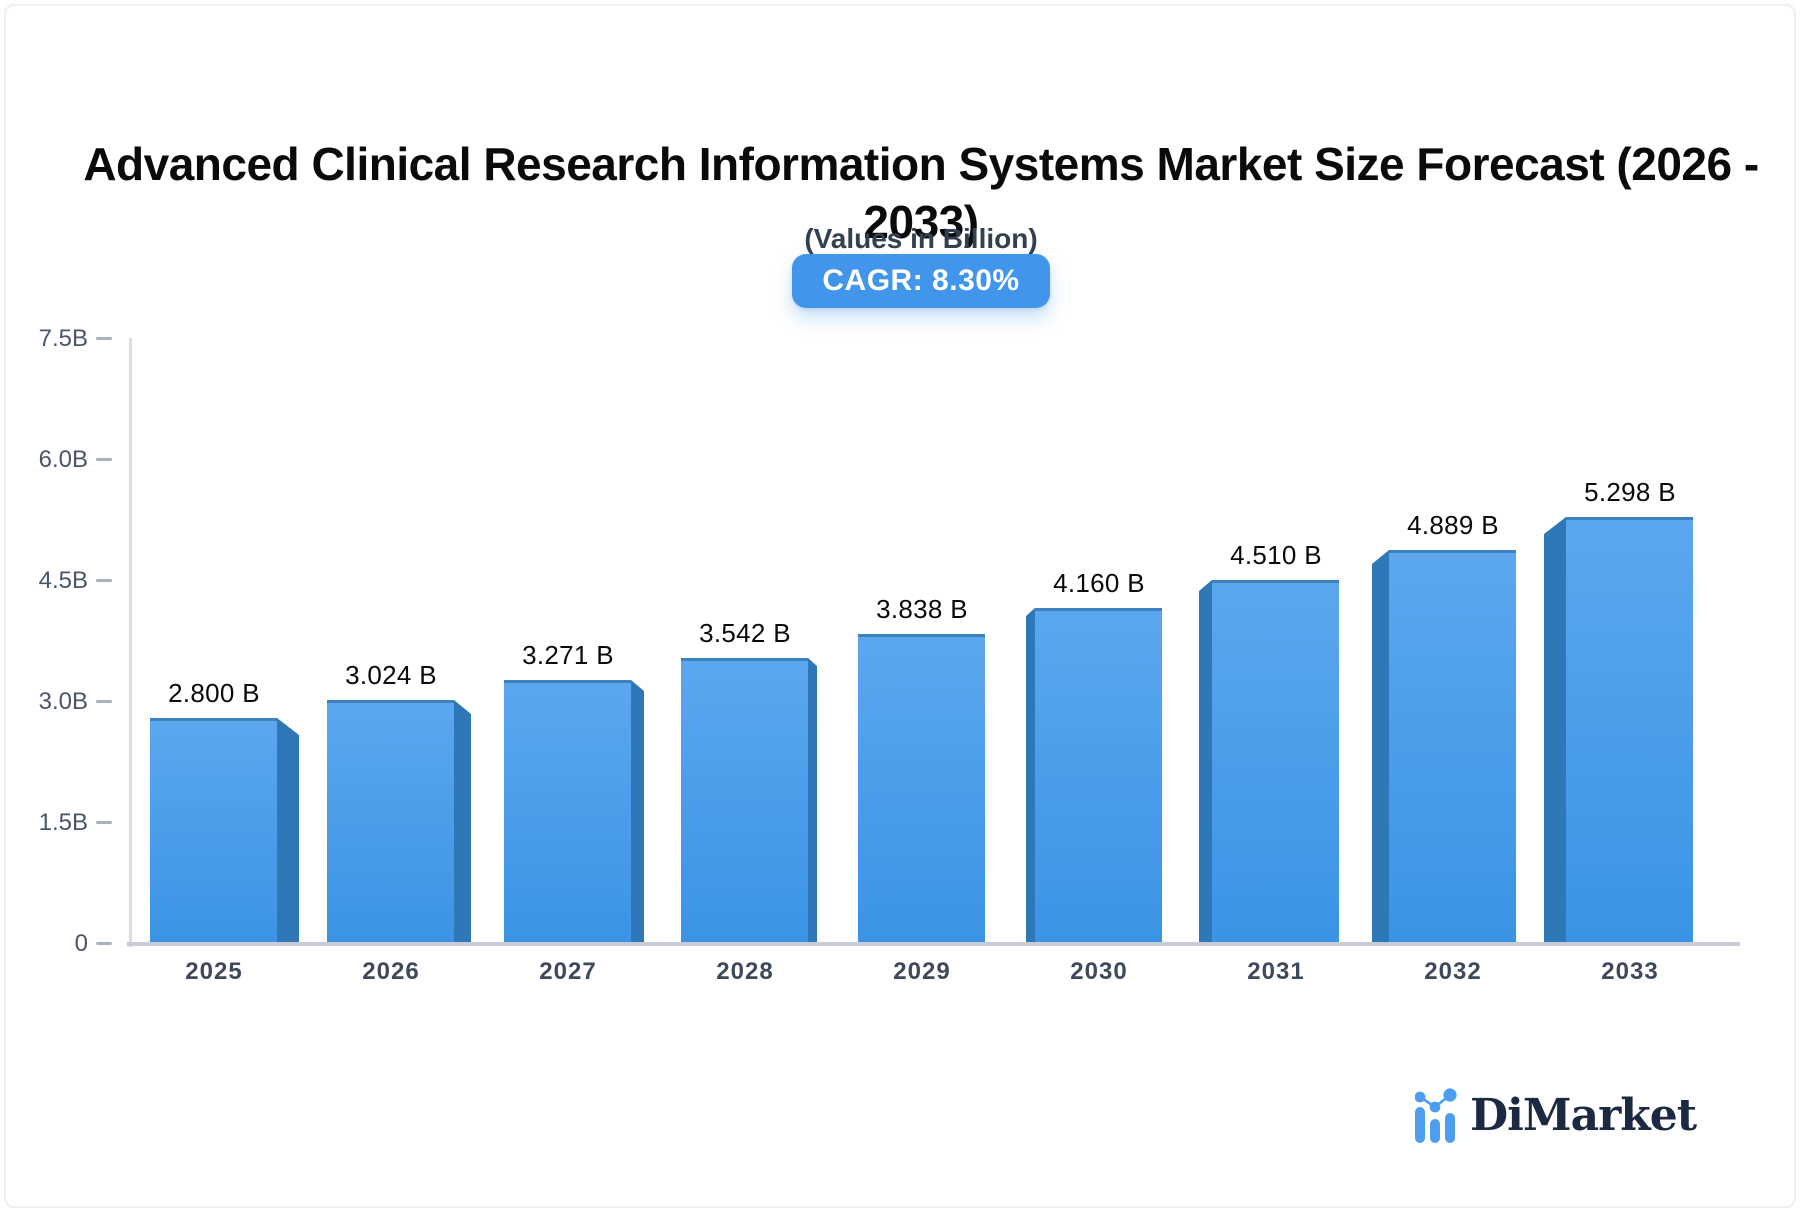 The width and height of the screenshot is (1800, 1212). Describe the element at coordinates (81, 943) in the screenshot. I see `y-axis-tick-label: 0` at that location.